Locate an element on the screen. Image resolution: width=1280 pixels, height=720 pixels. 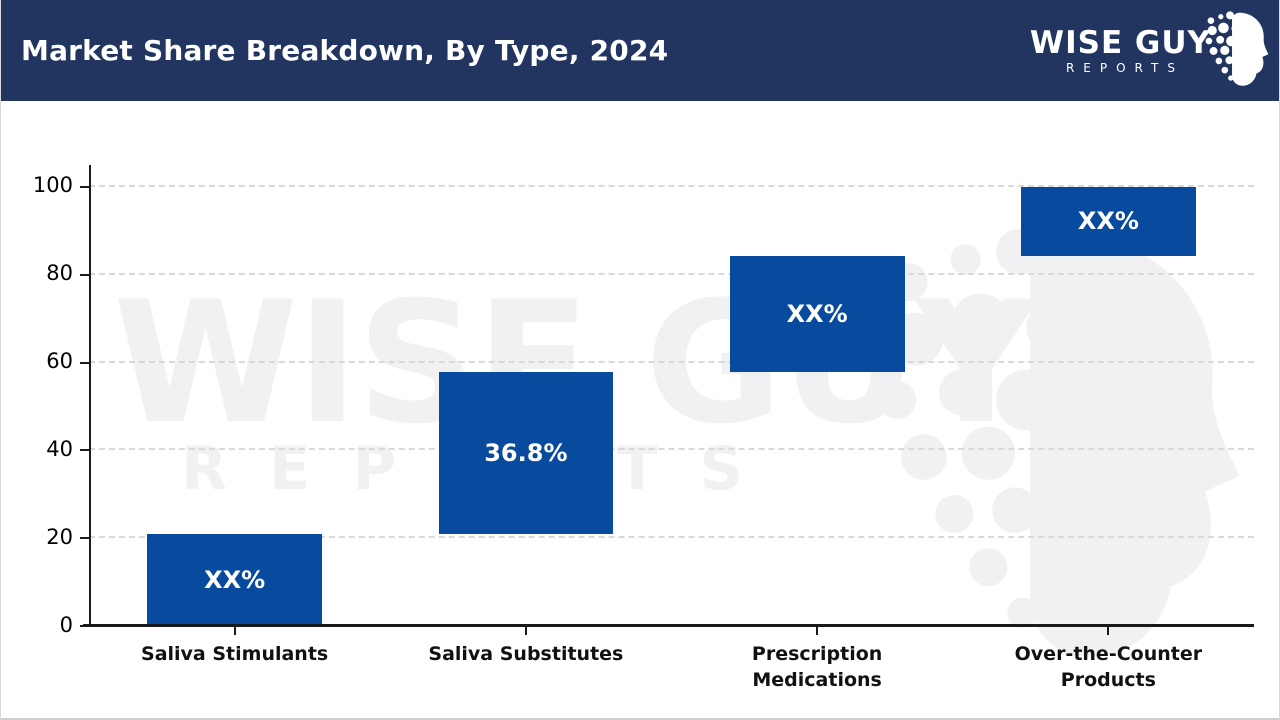
bar-saliva-substitutes: 36.8% is located at coordinates (526, 453).